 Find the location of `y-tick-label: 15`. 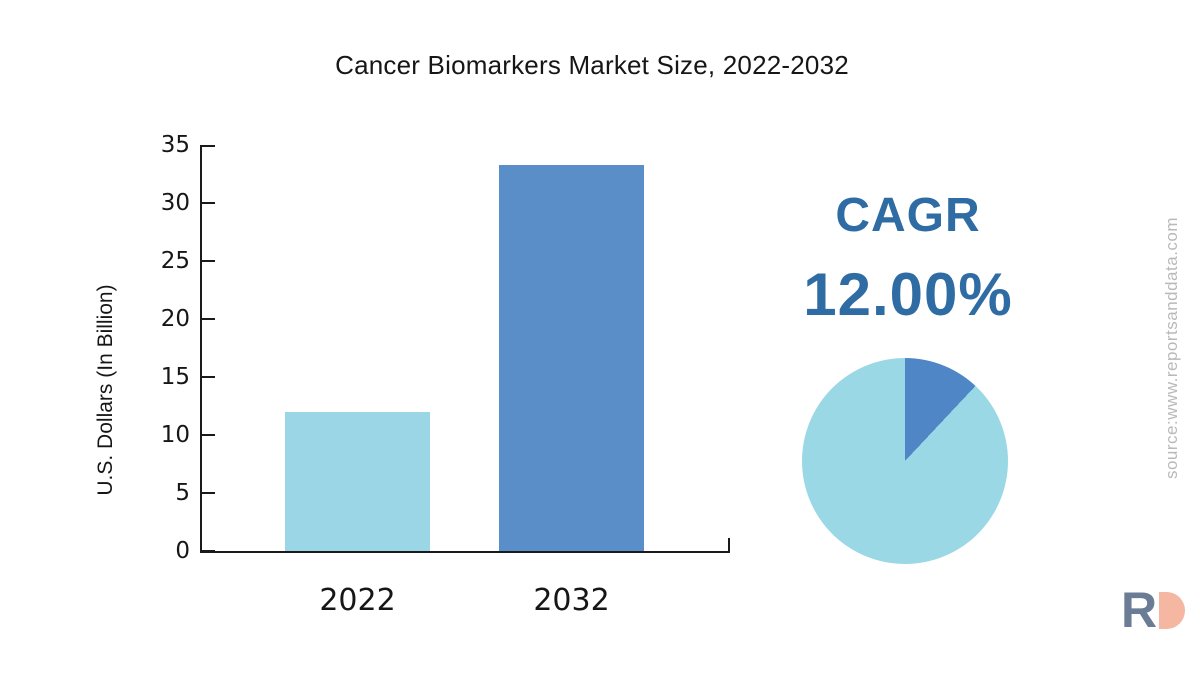

y-tick-label: 15 is located at coordinates (175, 377).